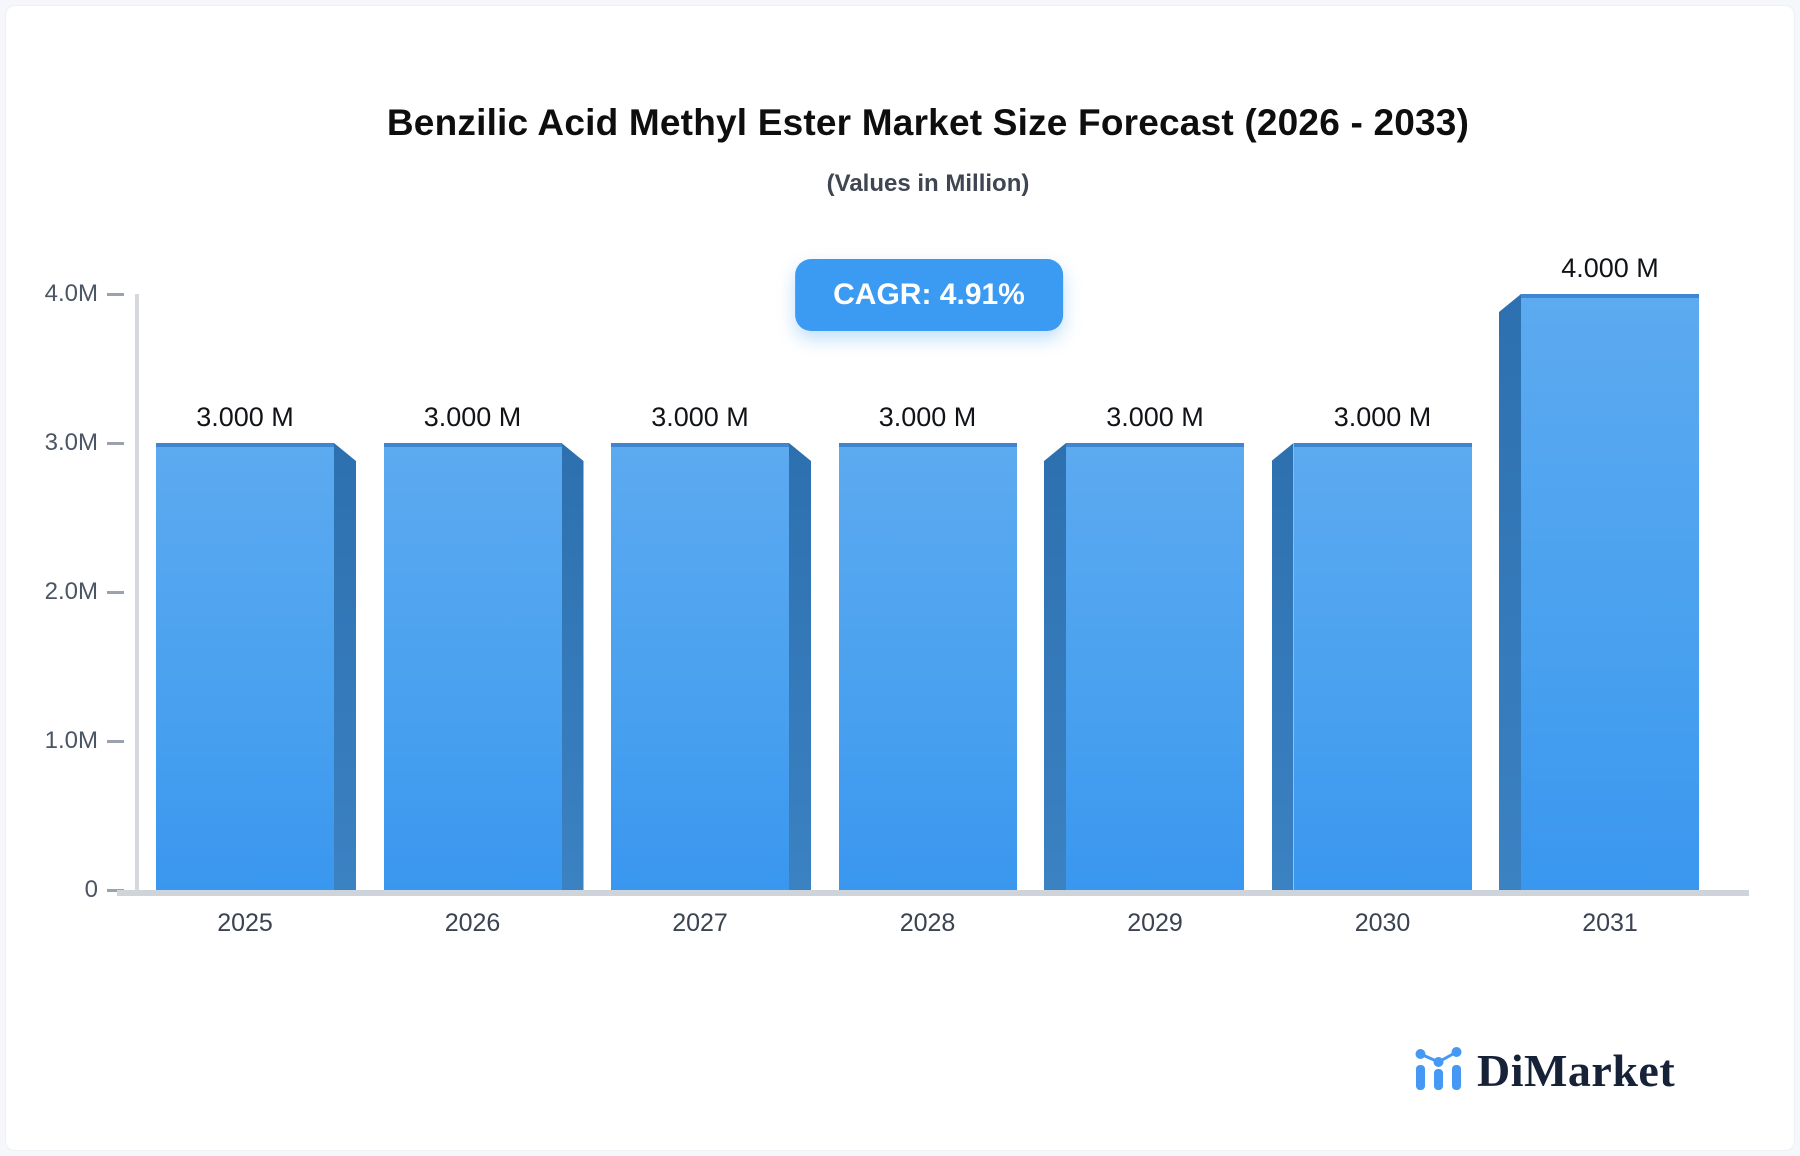  What do you see at coordinates (1510, 592) in the screenshot?
I see `bar-side-2031` at bounding box center [1510, 592].